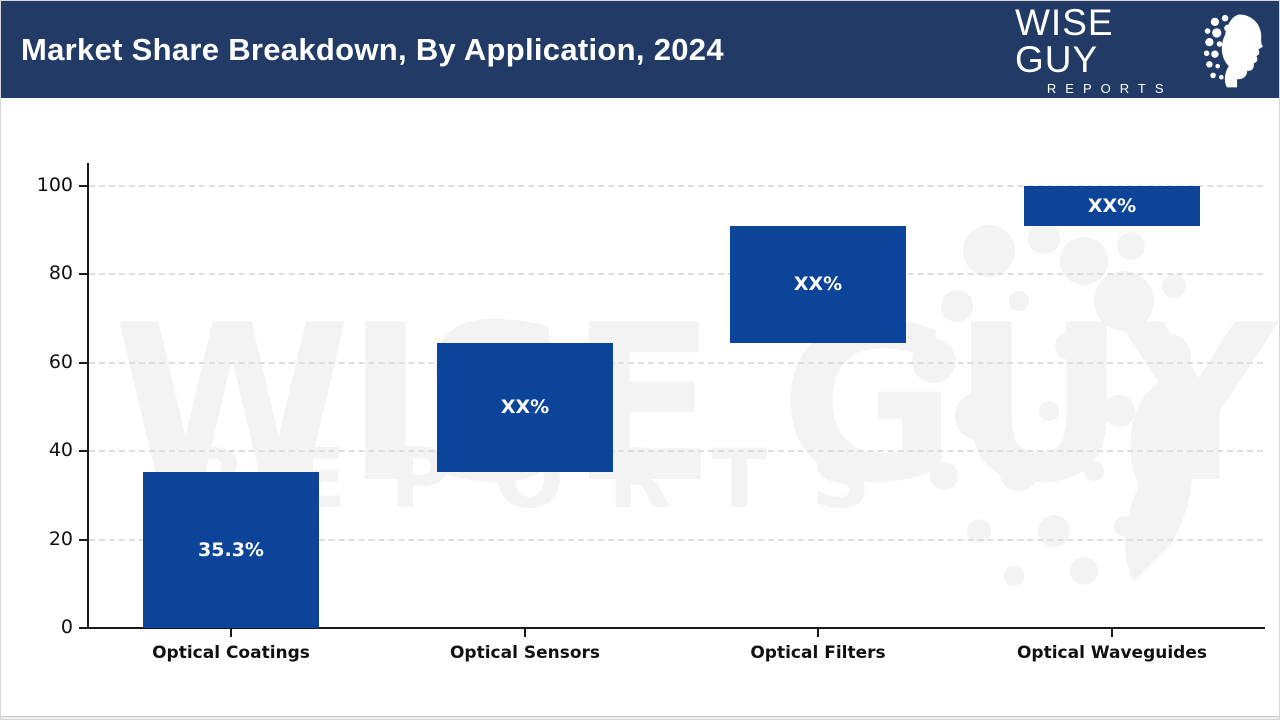 This screenshot has height=720, width=1280. What do you see at coordinates (676, 628) in the screenshot?
I see `x-axis-spine` at bounding box center [676, 628].